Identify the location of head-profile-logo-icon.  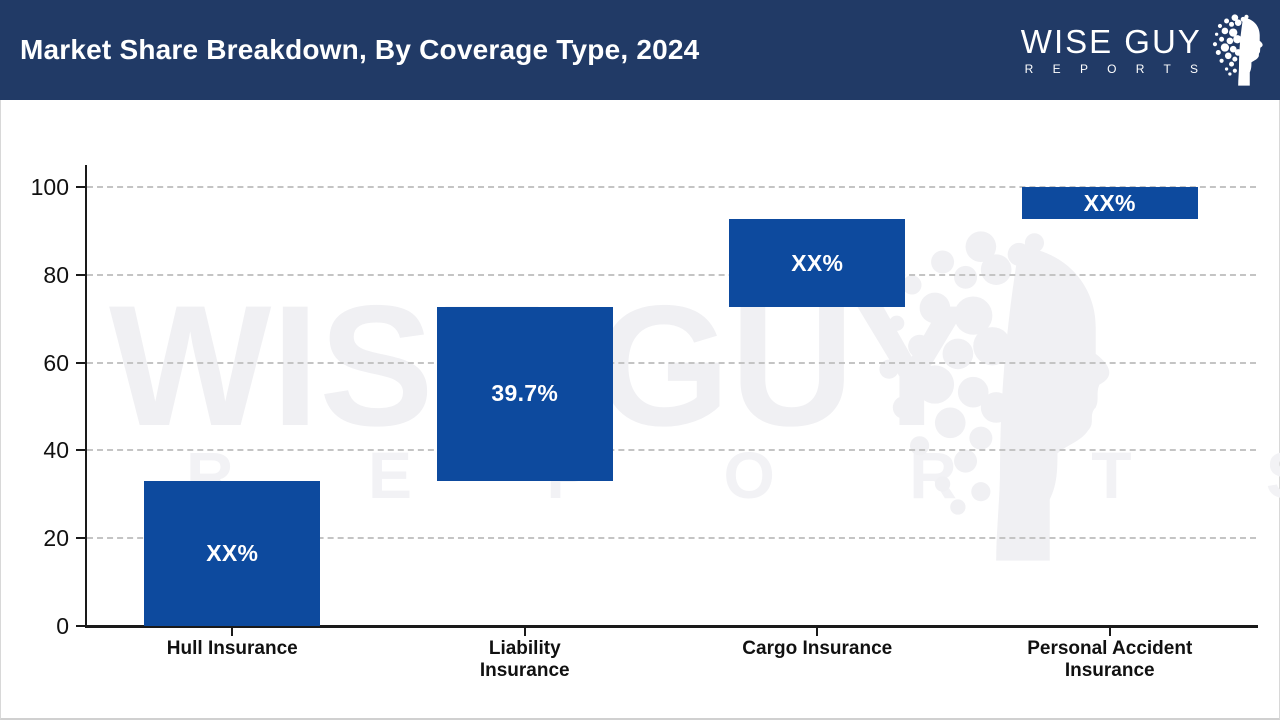
(1239, 50).